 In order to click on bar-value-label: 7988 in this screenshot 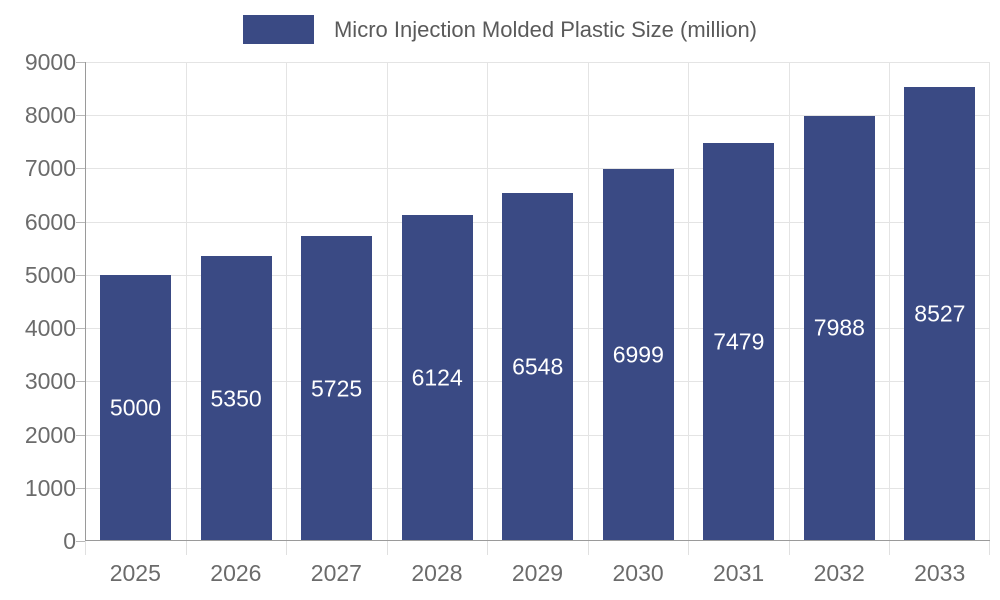, I will do `click(839, 327)`.